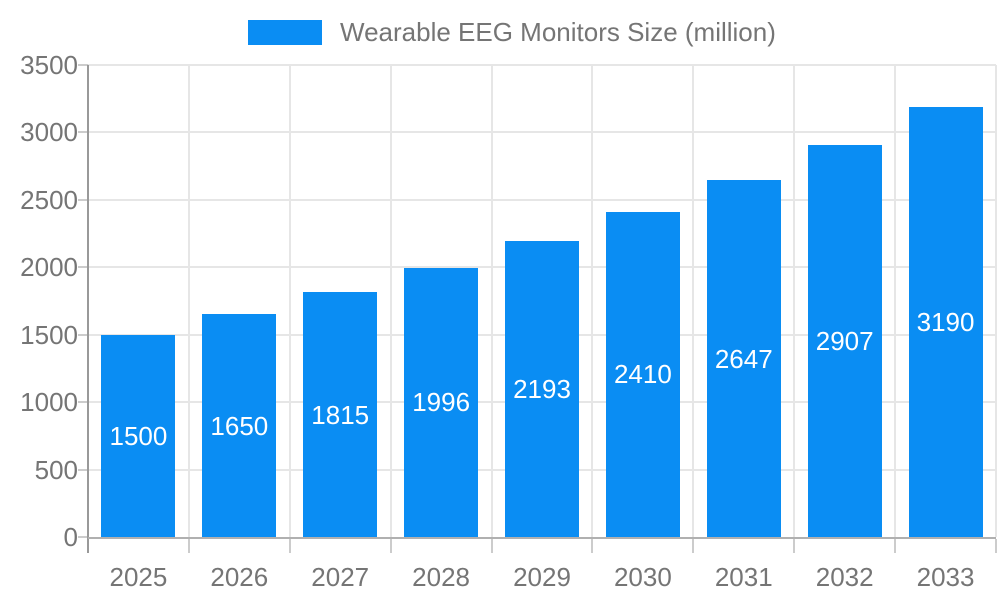  I want to click on y-axis-label: 0, so click(70, 537).